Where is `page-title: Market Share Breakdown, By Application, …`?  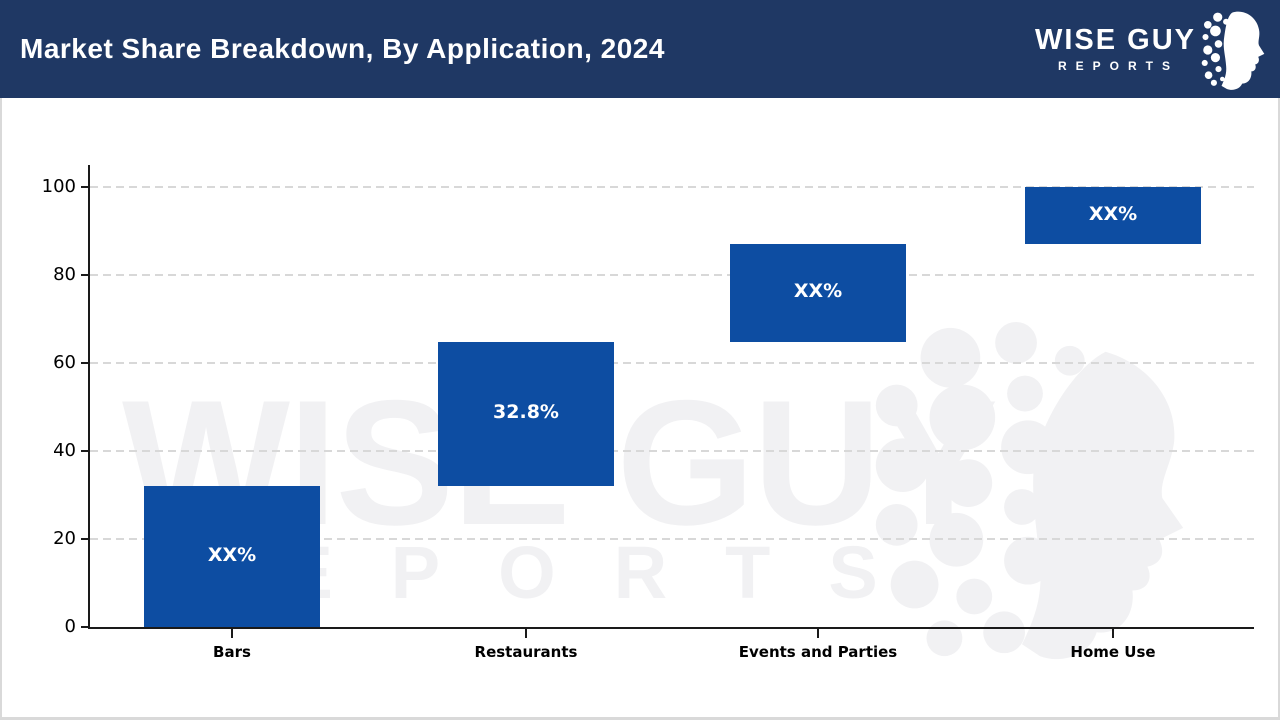 page-title: Market Share Breakdown, By Application, … is located at coordinates (342, 48).